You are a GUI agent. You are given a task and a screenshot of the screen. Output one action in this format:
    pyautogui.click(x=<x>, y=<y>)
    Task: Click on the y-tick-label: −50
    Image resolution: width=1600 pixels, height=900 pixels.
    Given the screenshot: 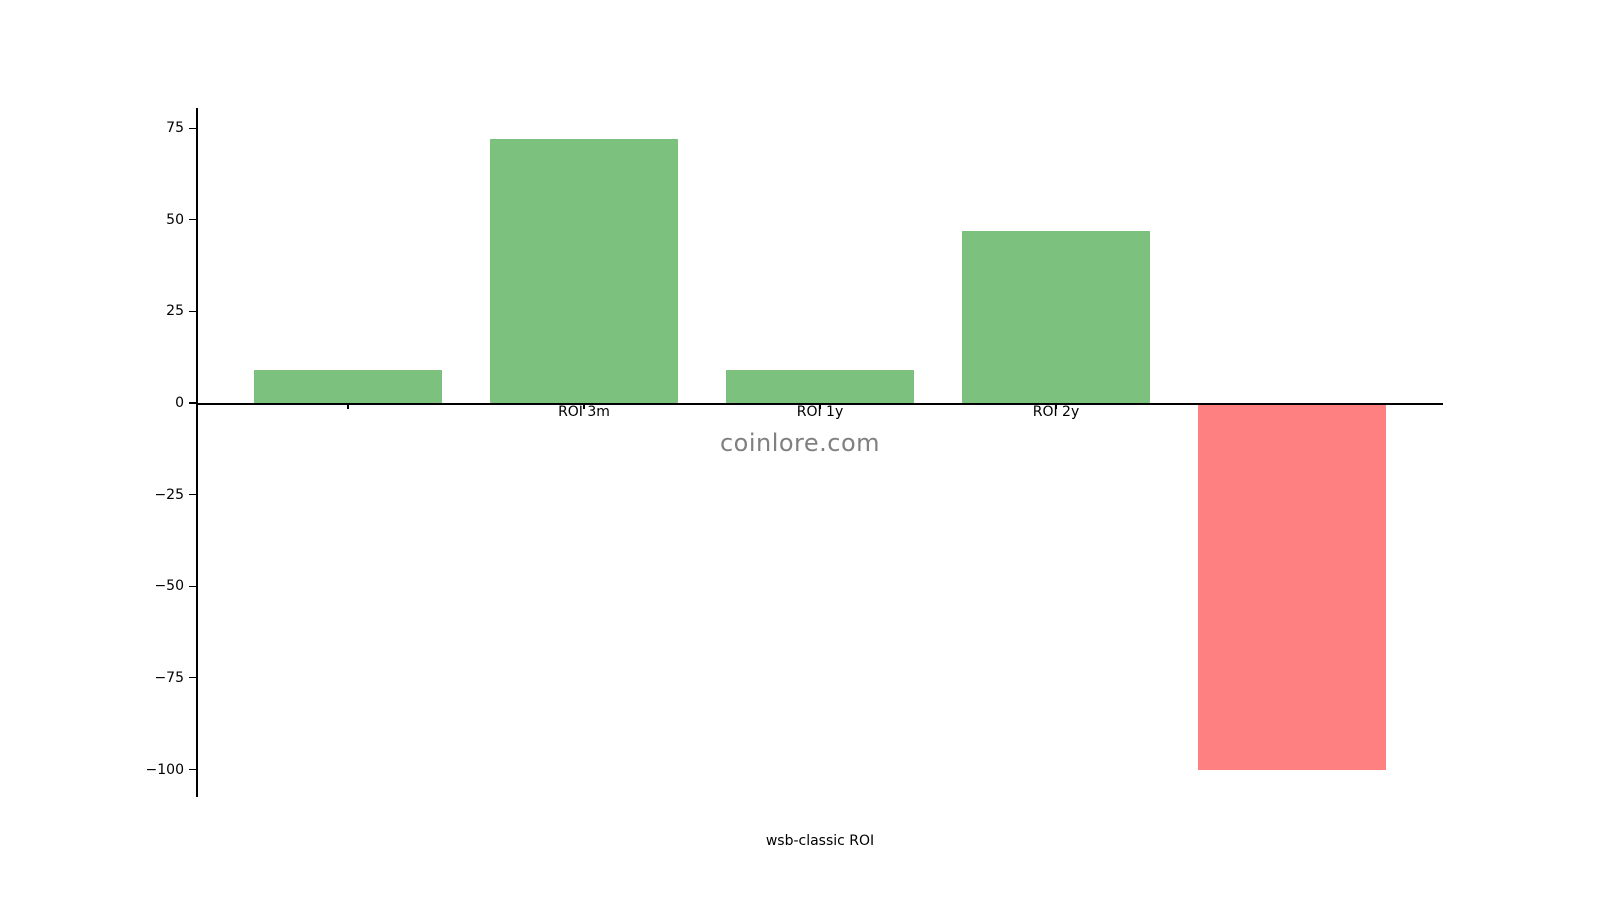 What is the action you would take?
    pyautogui.click(x=169, y=586)
    